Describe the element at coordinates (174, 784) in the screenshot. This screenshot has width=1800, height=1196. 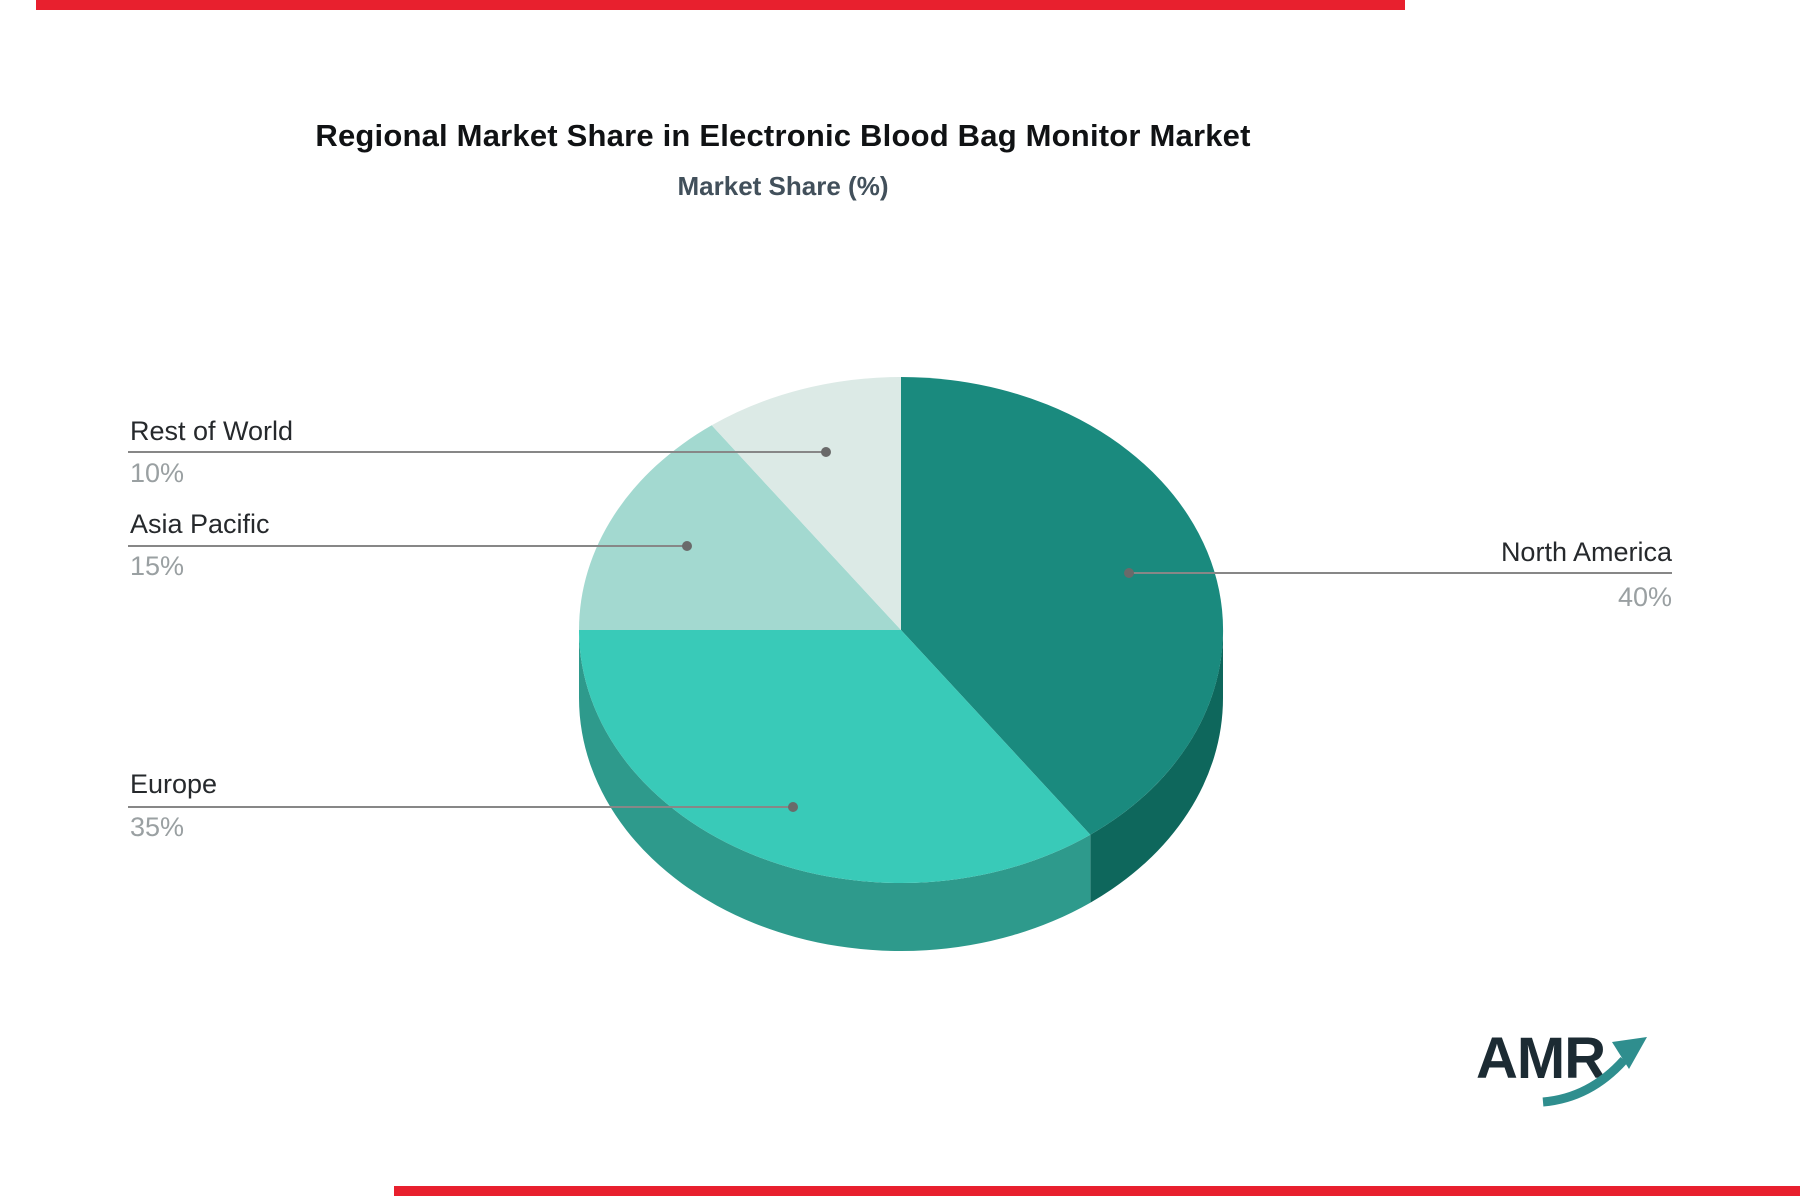
I see `slice-label-europe: Europe` at that location.